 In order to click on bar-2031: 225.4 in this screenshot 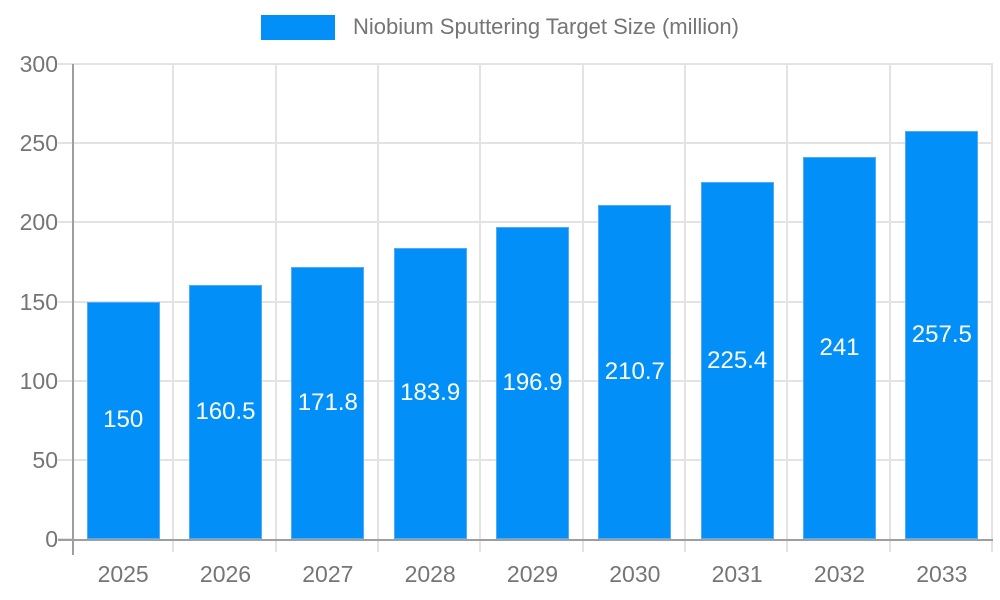, I will do `click(737, 360)`.